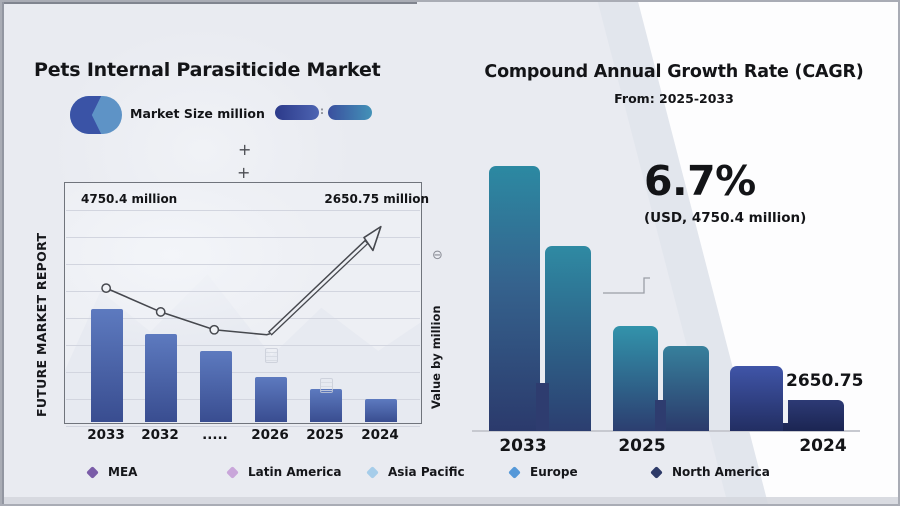  What do you see at coordinates (41, 325) in the screenshot?
I see `future-market-report-watermark: FUTURE MARKET REPORT` at bounding box center [41, 325].